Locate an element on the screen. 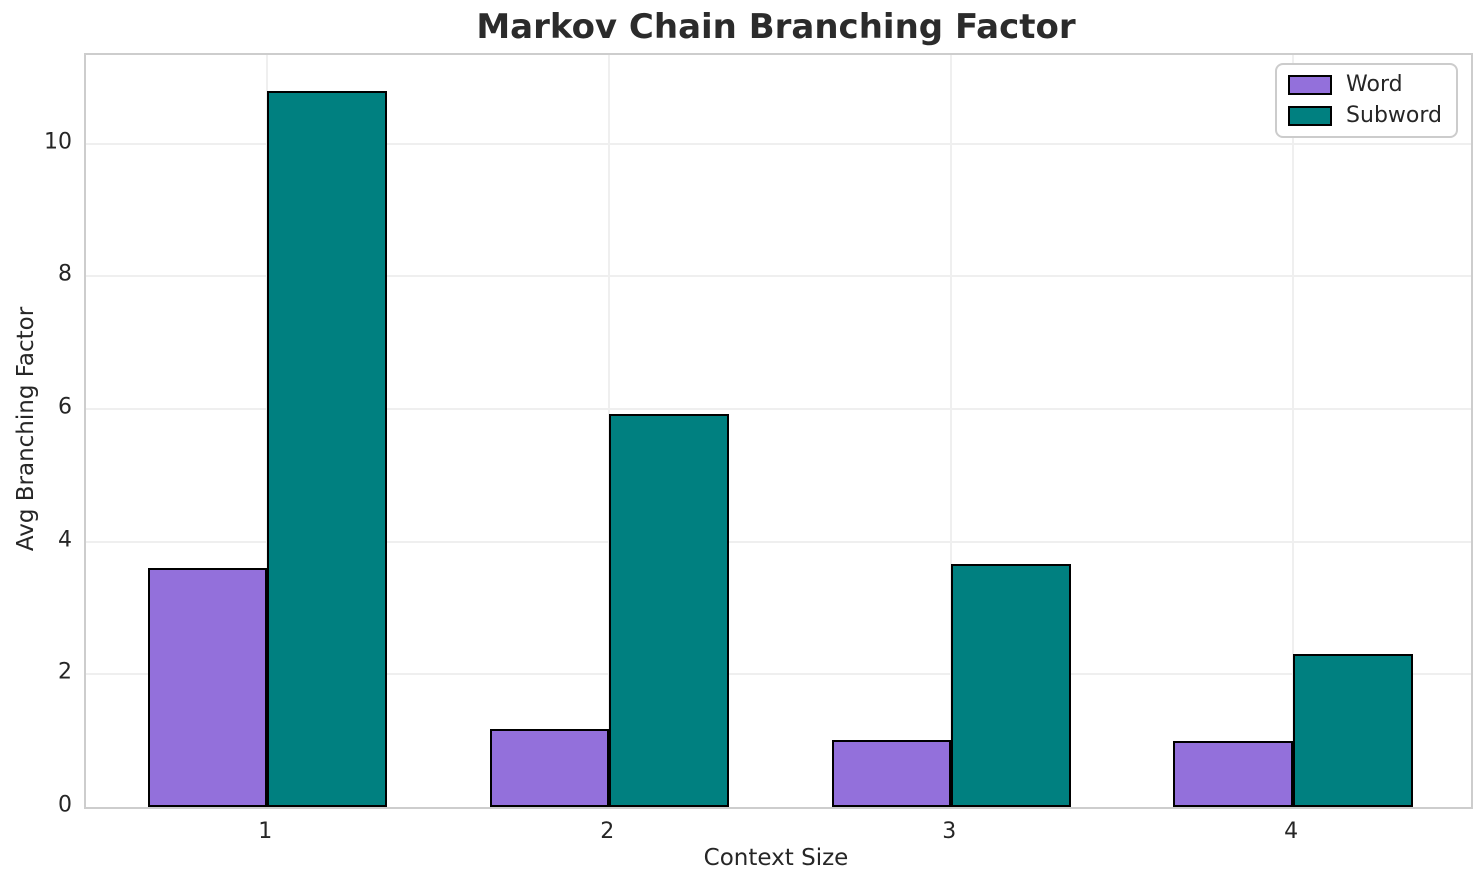 Image resolution: width=1484 pixels, height=885 pixels. x-axis-label: Context Size is located at coordinates (776, 858).